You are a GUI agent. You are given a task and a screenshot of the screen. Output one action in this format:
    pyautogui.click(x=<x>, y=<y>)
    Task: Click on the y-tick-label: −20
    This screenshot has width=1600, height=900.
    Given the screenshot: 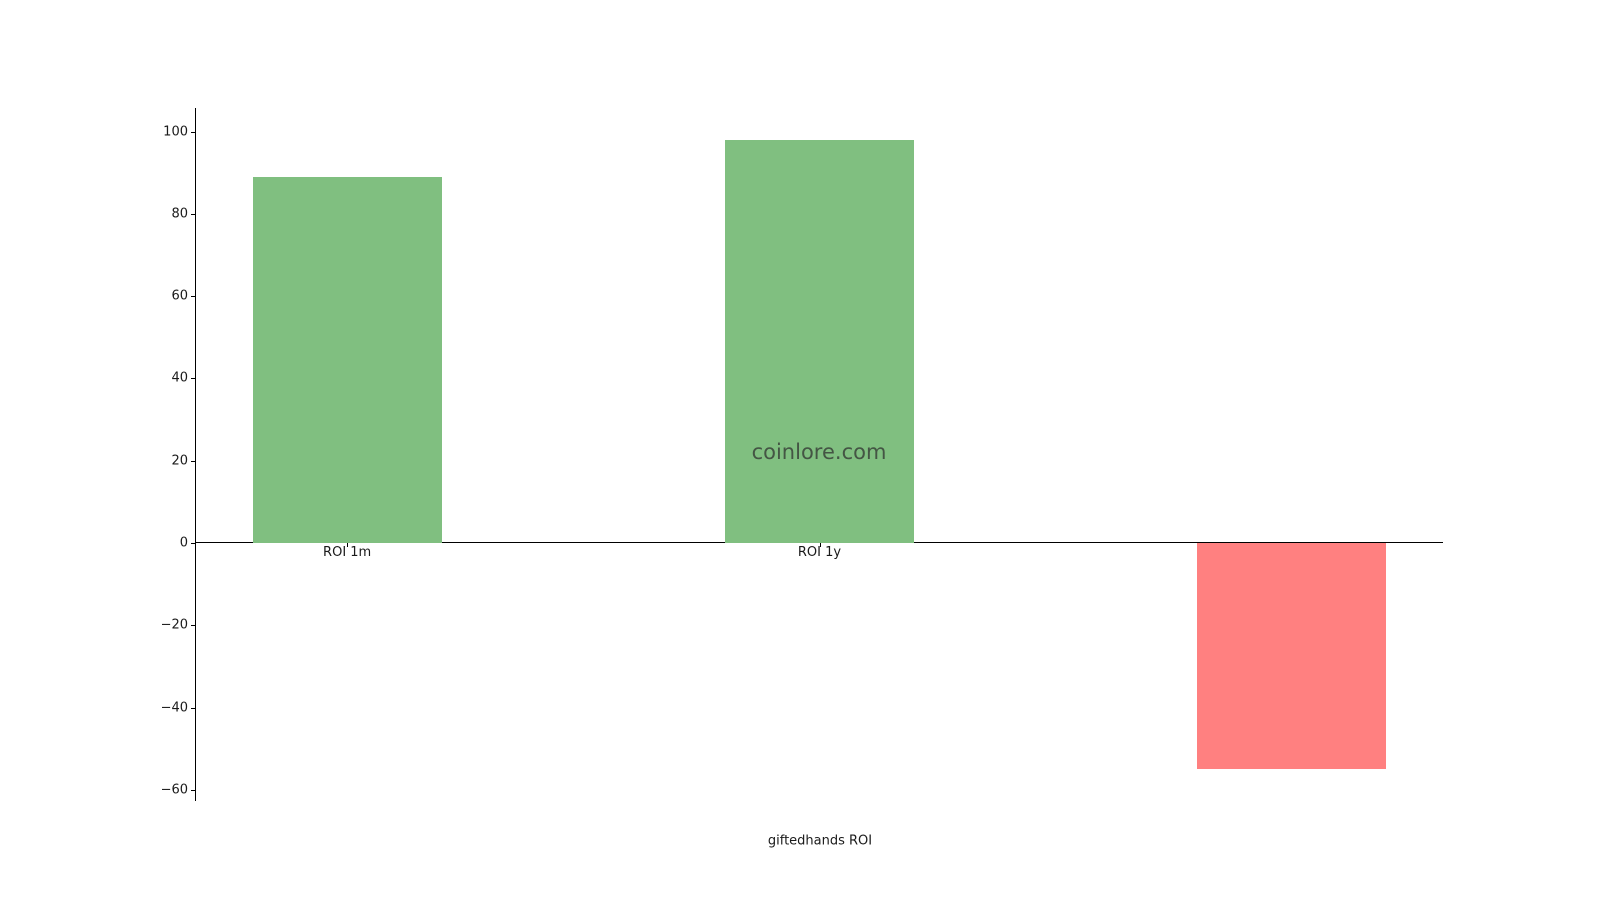 What is the action you would take?
    pyautogui.click(x=174, y=625)
    